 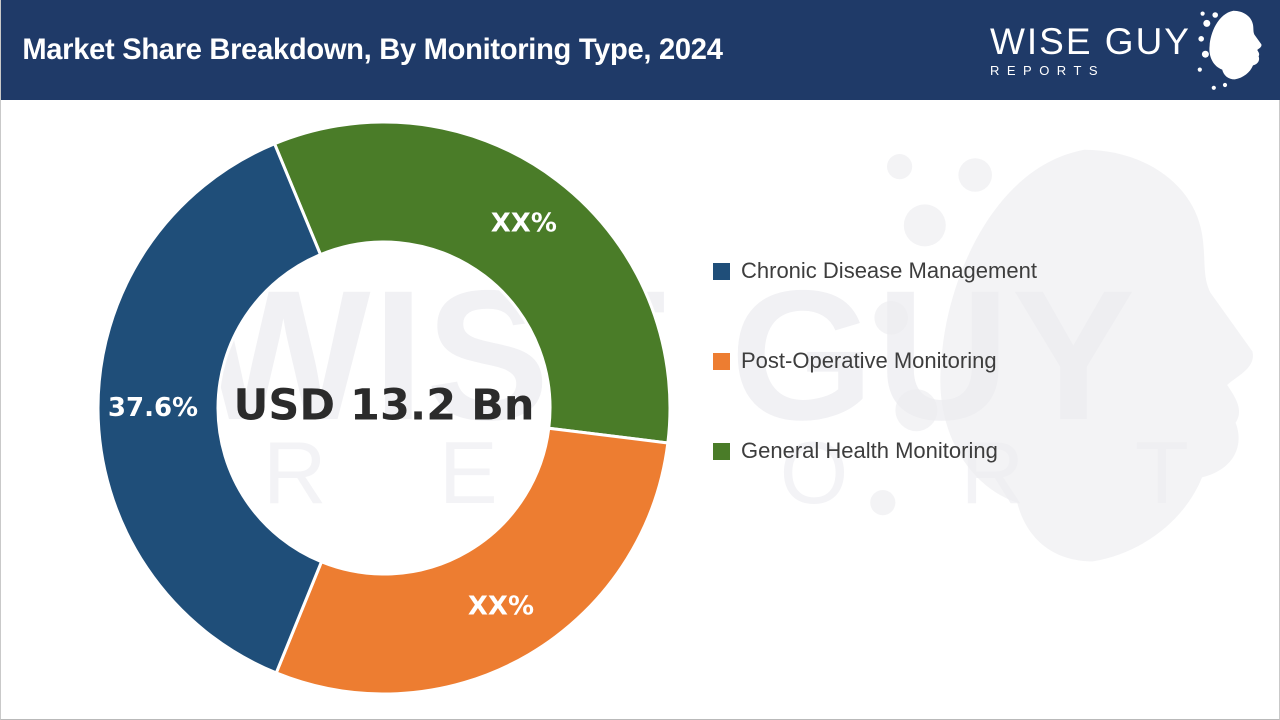 I want to click on brand-reports-text: REPORTS, so click(x=1047, y=70).